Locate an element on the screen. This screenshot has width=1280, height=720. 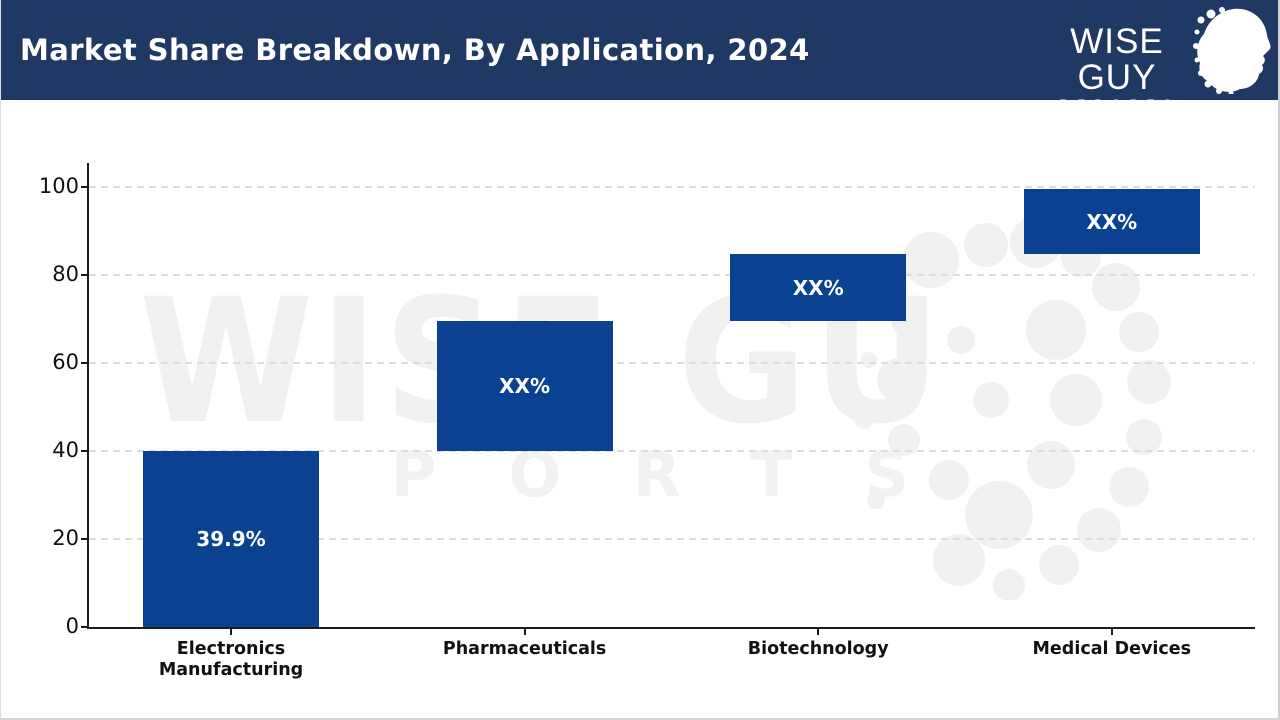
y-axis-spine is located at coordinates (88, 396).